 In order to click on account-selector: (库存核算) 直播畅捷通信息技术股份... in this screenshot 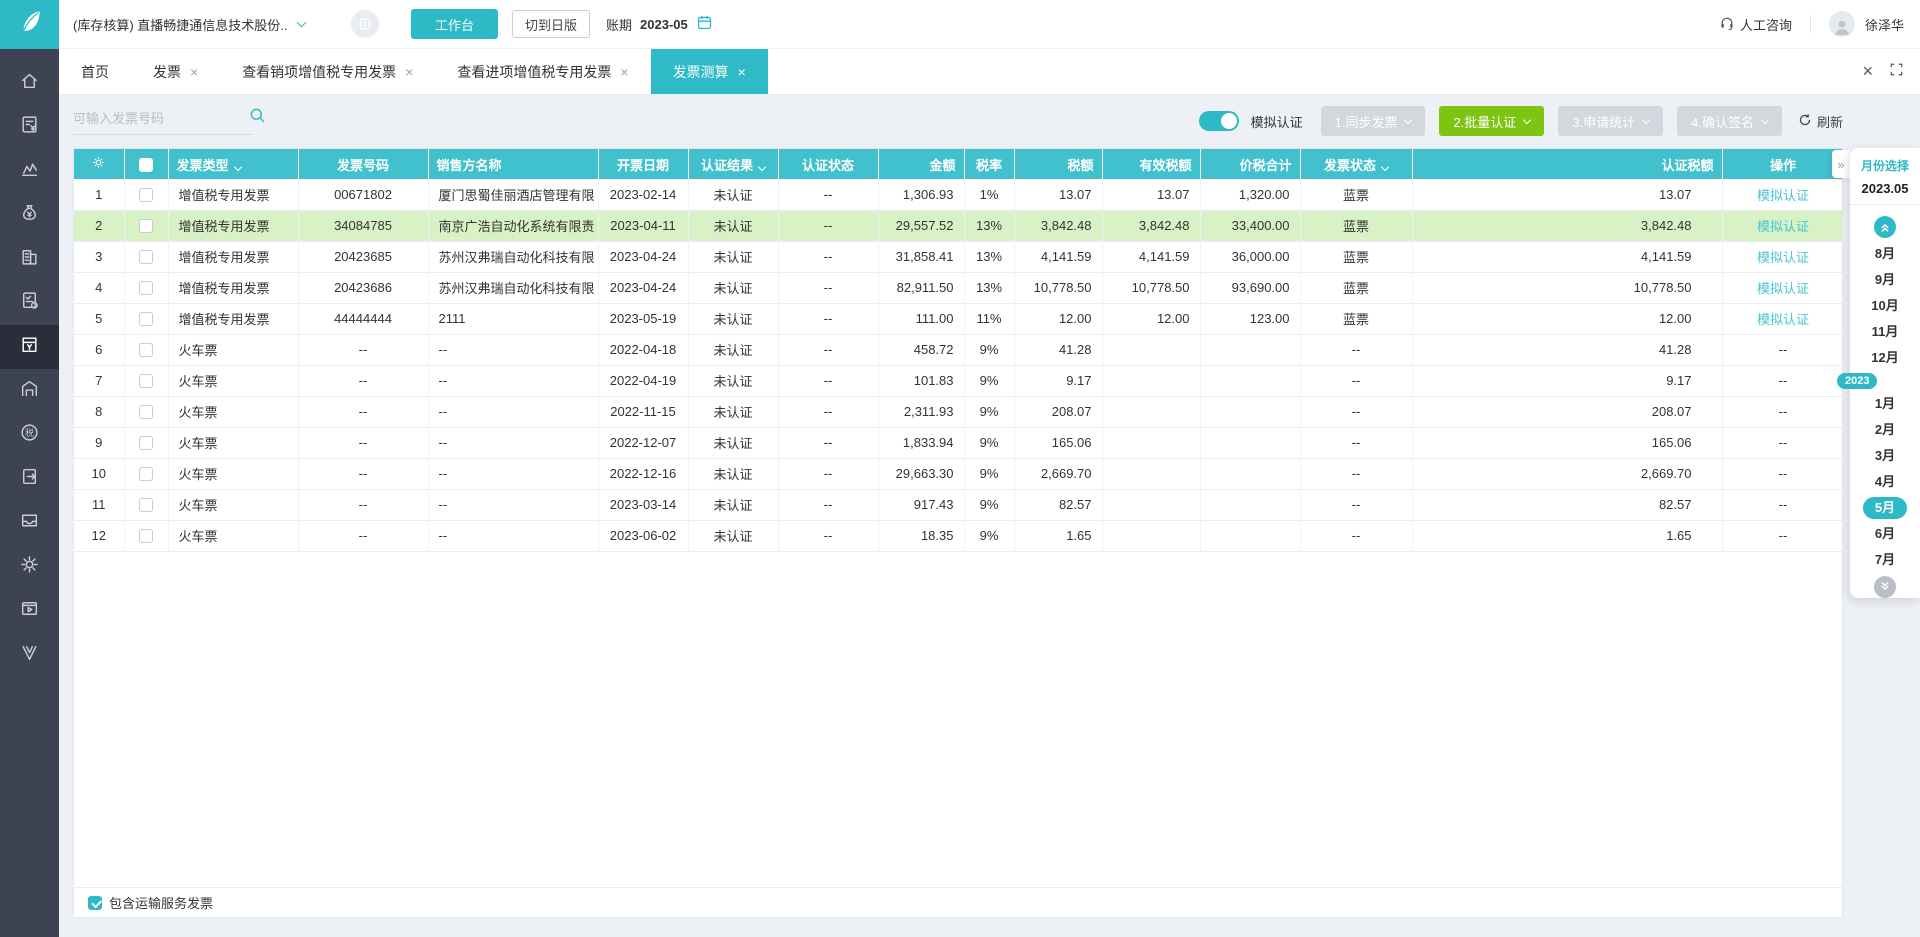, I will do `click(180, 25)`.